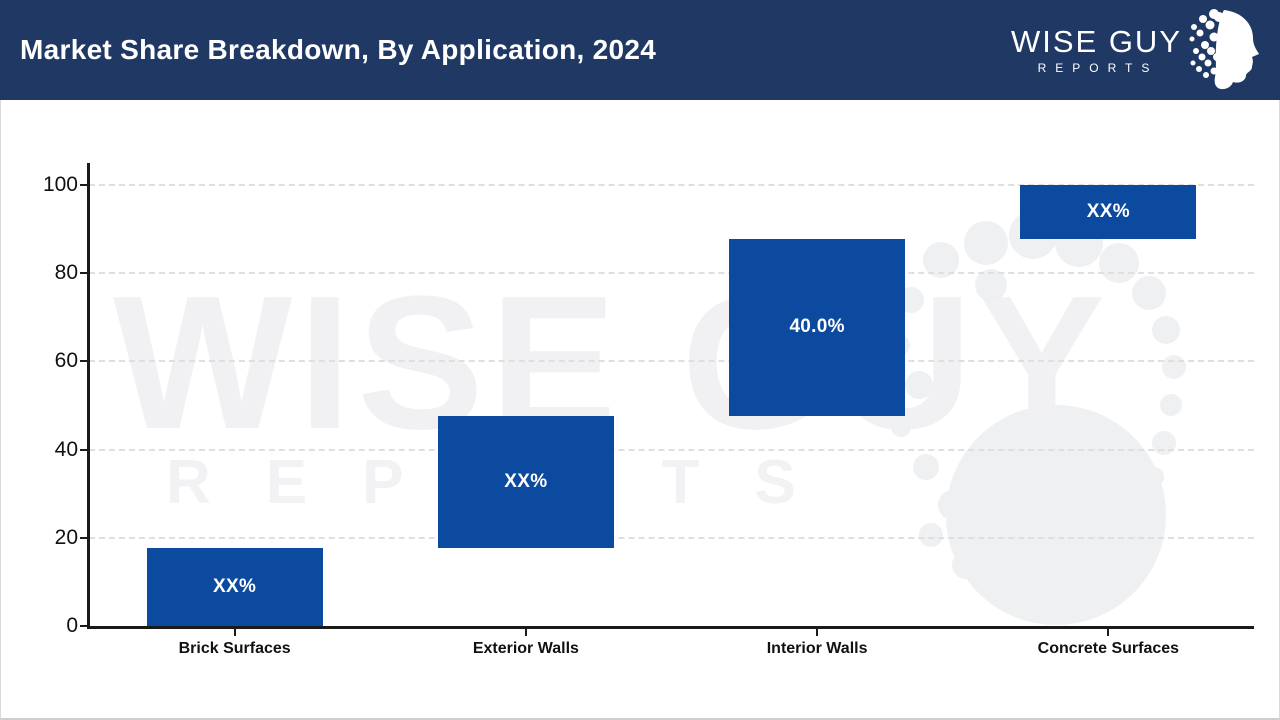 This screenshot has height=720, width=1280. Describe the element at coordinates (234, 632) in the screenshot. I see `x-tick-brick-surfaces` at that location.